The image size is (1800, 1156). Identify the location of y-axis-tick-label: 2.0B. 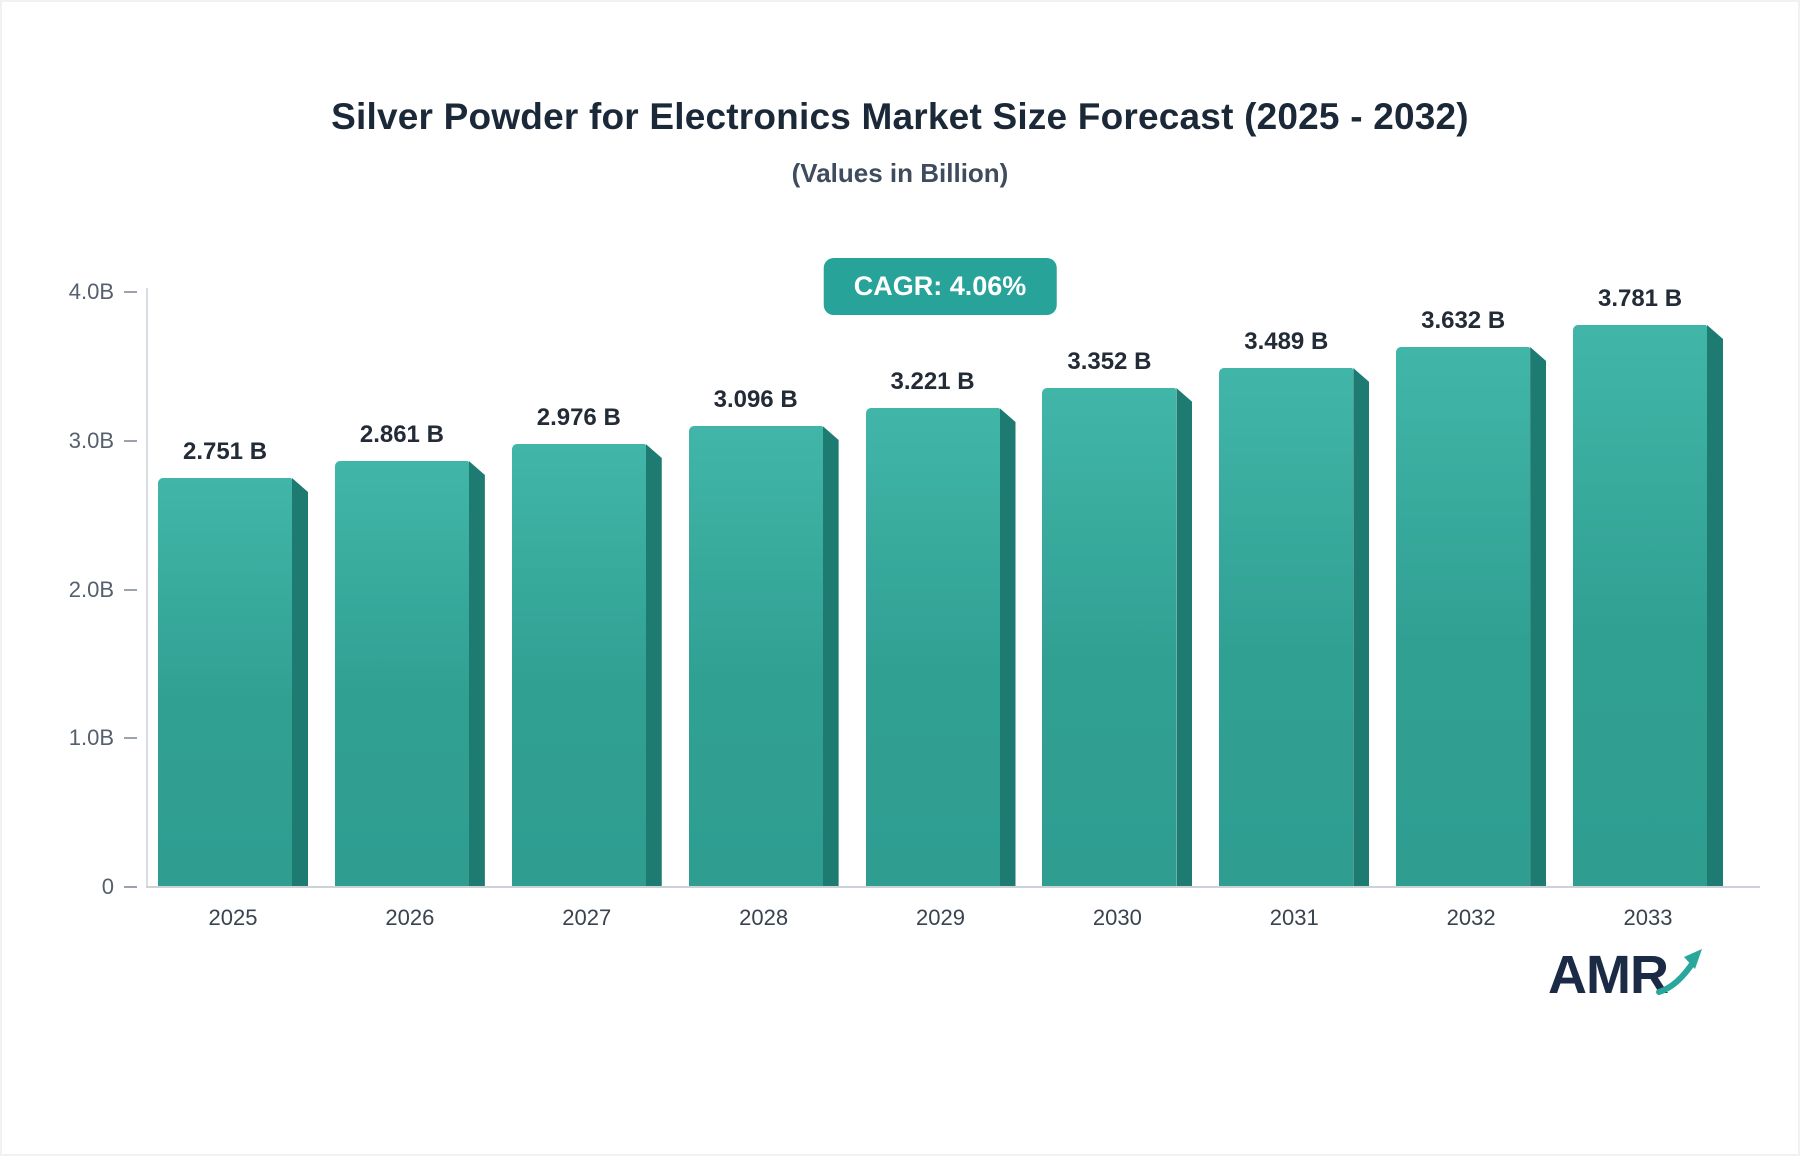
(91, 589).